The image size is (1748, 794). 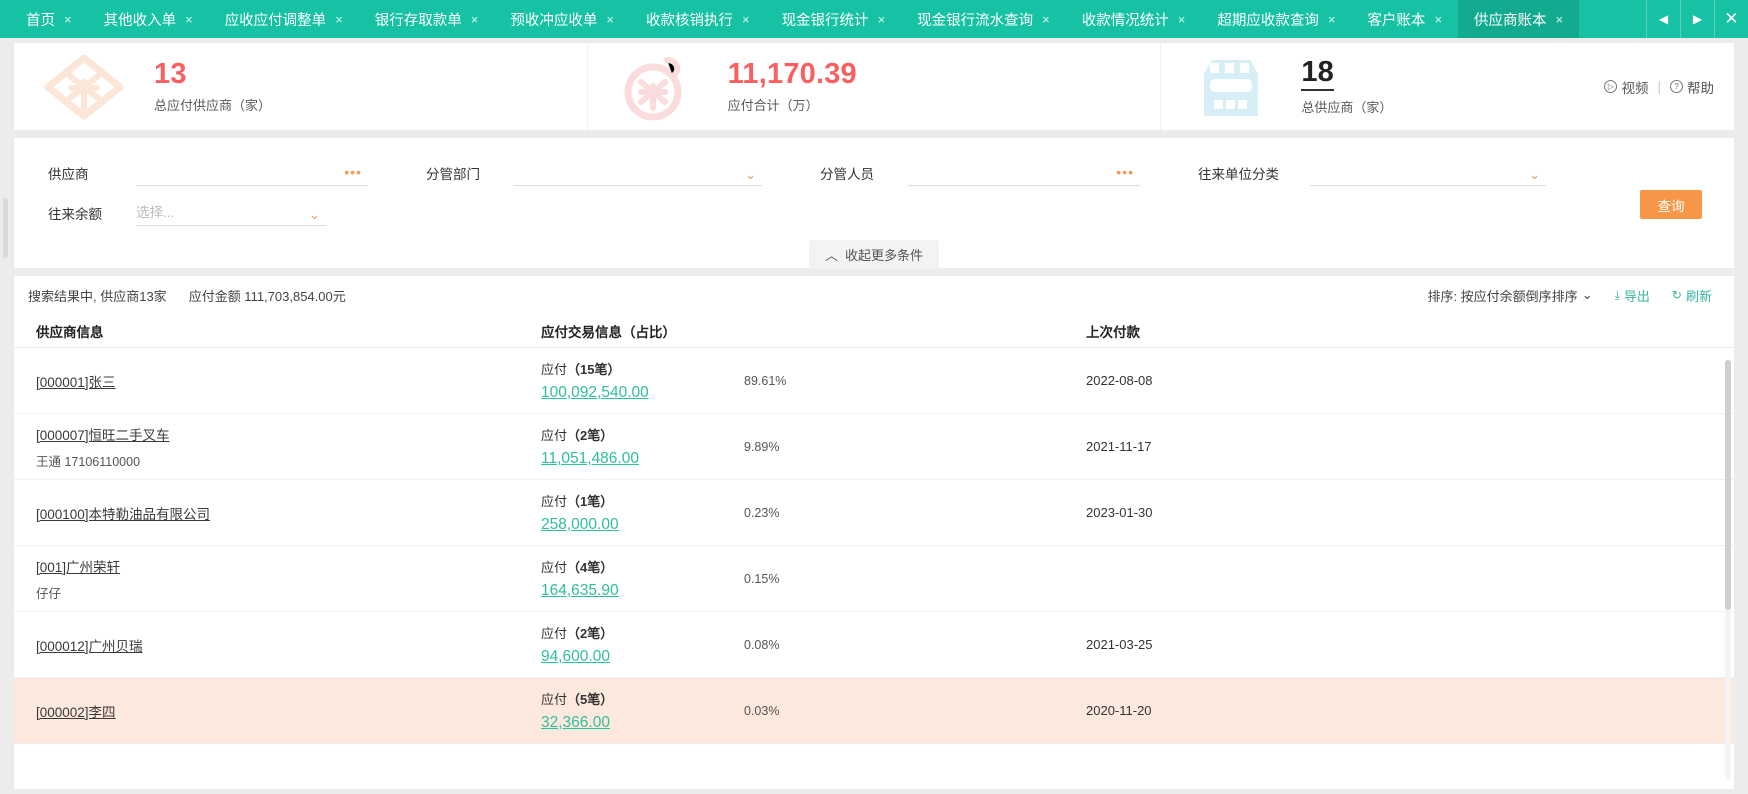 What do you see at coordinates (78, 567) in the screenshot?
I see `supplier-name-link: [001]广州荣轩` at bounding box center [78, 567].